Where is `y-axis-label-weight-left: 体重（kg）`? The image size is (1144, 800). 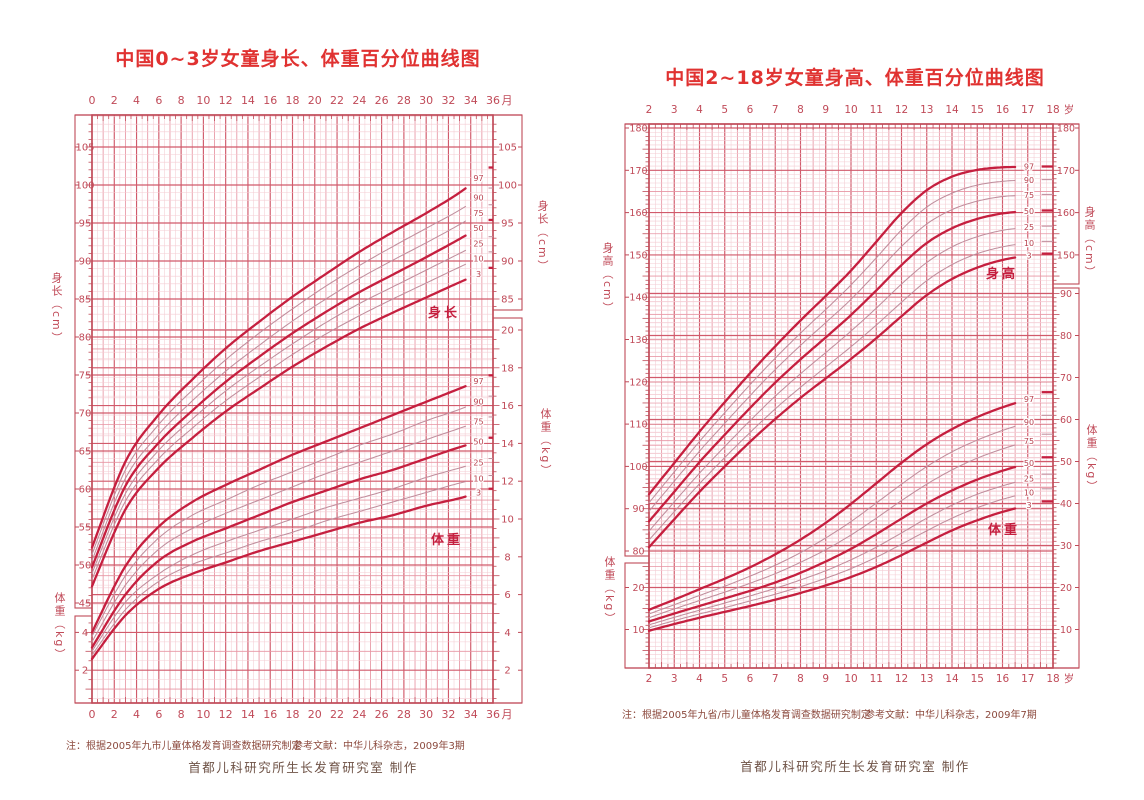 y-axis-label-weight-left: 体重（kg） is located at coordinates (59, 627).